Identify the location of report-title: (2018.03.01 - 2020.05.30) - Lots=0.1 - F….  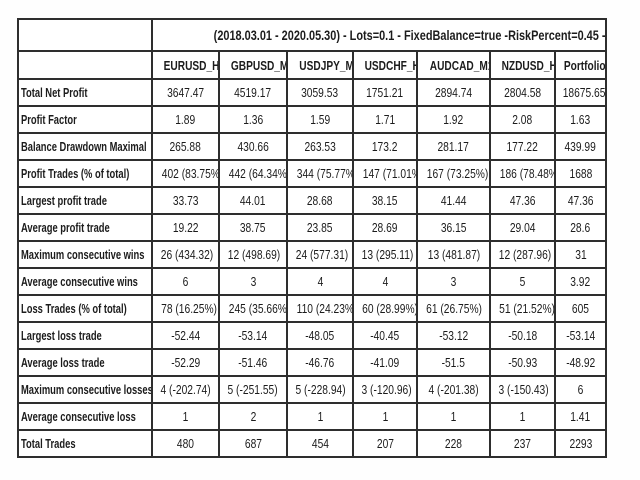
(379, 35).